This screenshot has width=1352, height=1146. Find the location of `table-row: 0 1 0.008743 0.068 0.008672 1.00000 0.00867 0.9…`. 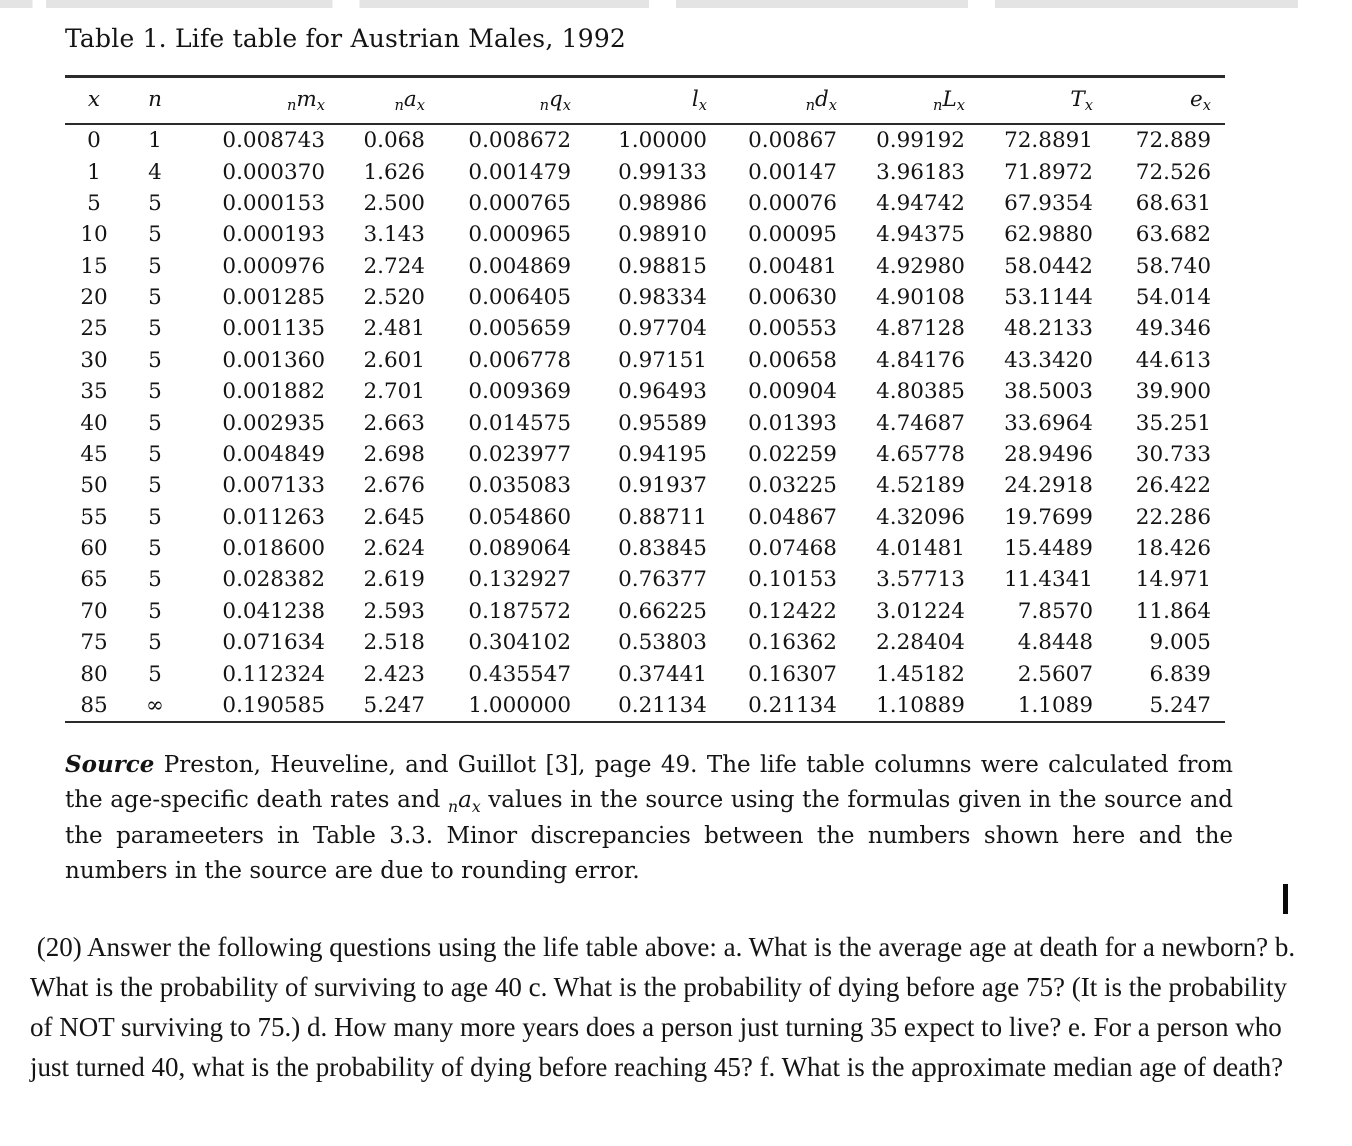

table-row: 0 1 0.008743 0.068 0.008672 1.00000 0.00867 0.9… is located at coordinates (645, 140).